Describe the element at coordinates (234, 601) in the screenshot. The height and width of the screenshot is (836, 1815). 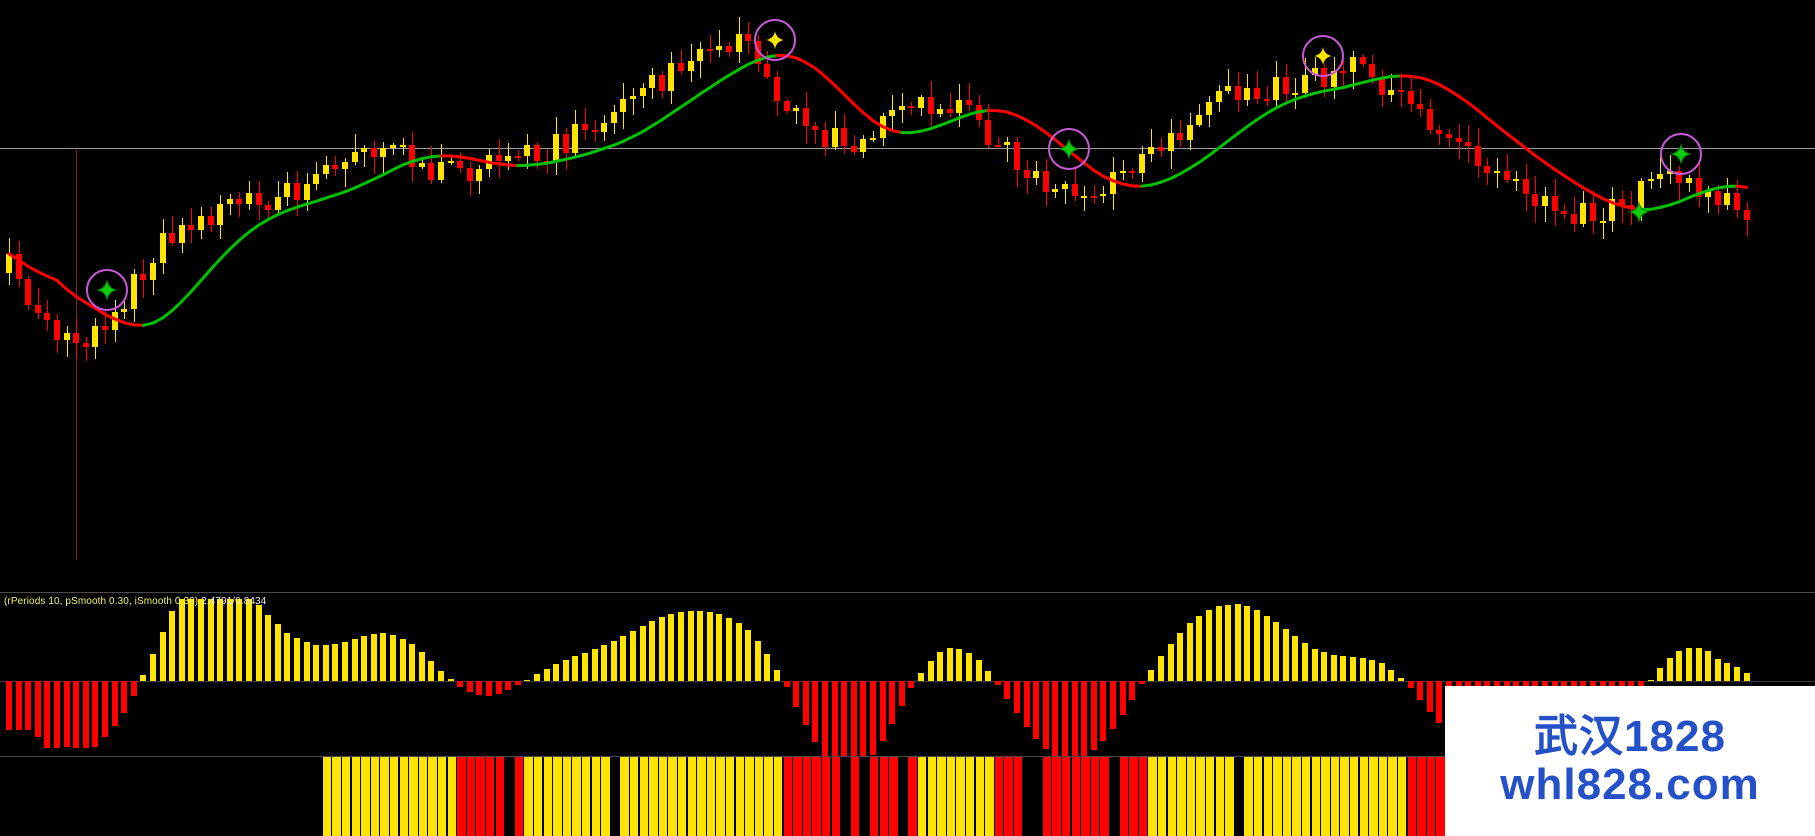
I see `indicator-value: 2.4791/0.8434` at that location.